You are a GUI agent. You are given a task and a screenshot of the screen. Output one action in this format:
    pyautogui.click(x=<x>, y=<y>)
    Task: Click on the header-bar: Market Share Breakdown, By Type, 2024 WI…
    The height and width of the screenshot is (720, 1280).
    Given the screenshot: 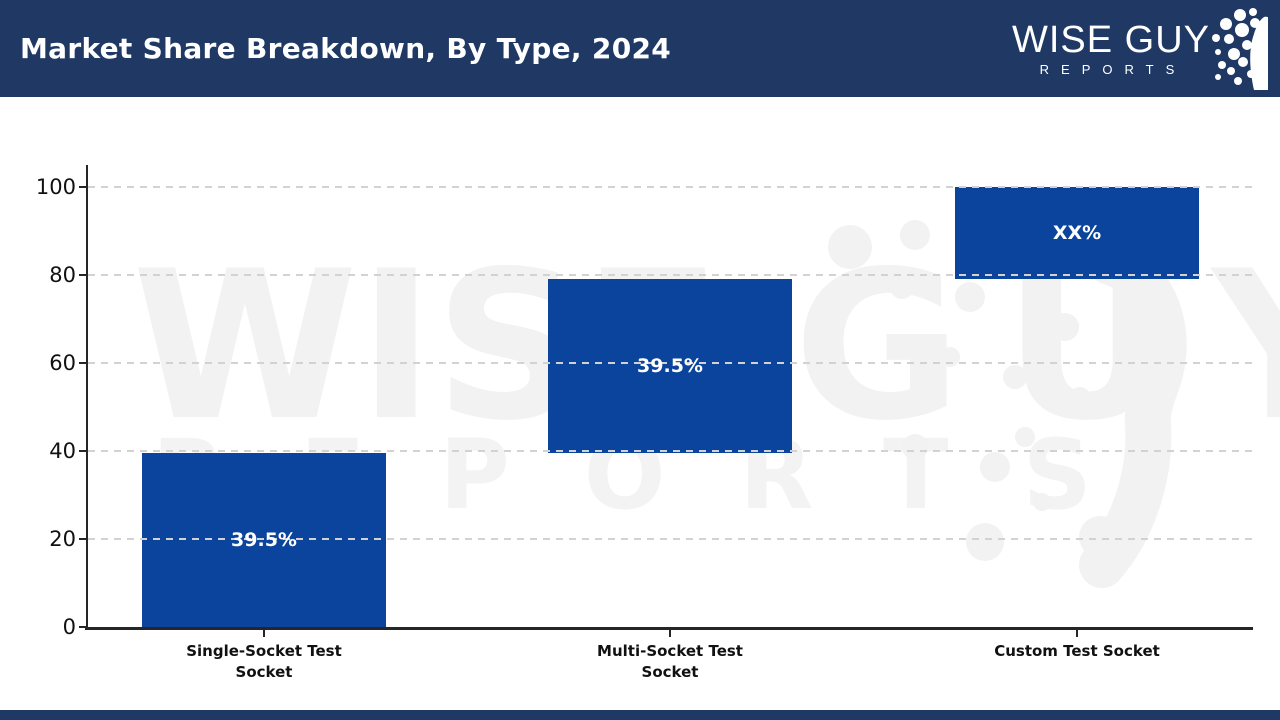 What is the action you would take?
    pyautogui.click(x=640, y=48)
    